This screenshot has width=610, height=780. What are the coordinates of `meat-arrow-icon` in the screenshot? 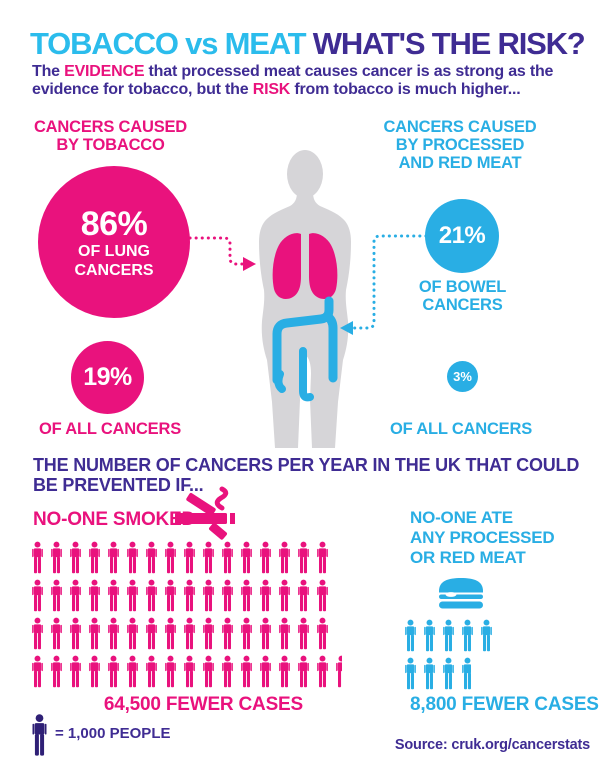 It's located at (384, 284).